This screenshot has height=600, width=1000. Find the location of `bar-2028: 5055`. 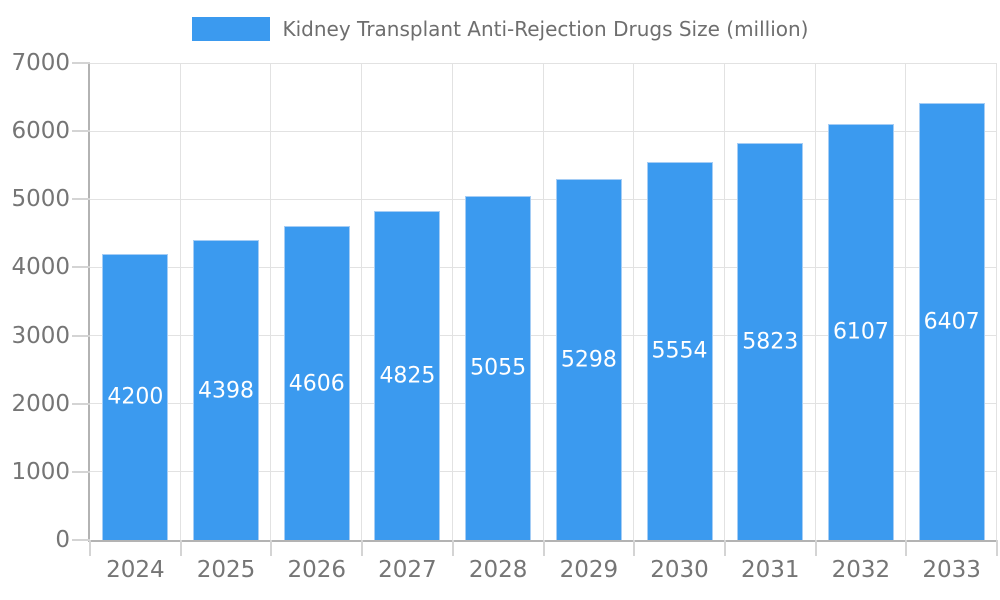

bar-2028: 5055 is located at coordinates (498, 367).